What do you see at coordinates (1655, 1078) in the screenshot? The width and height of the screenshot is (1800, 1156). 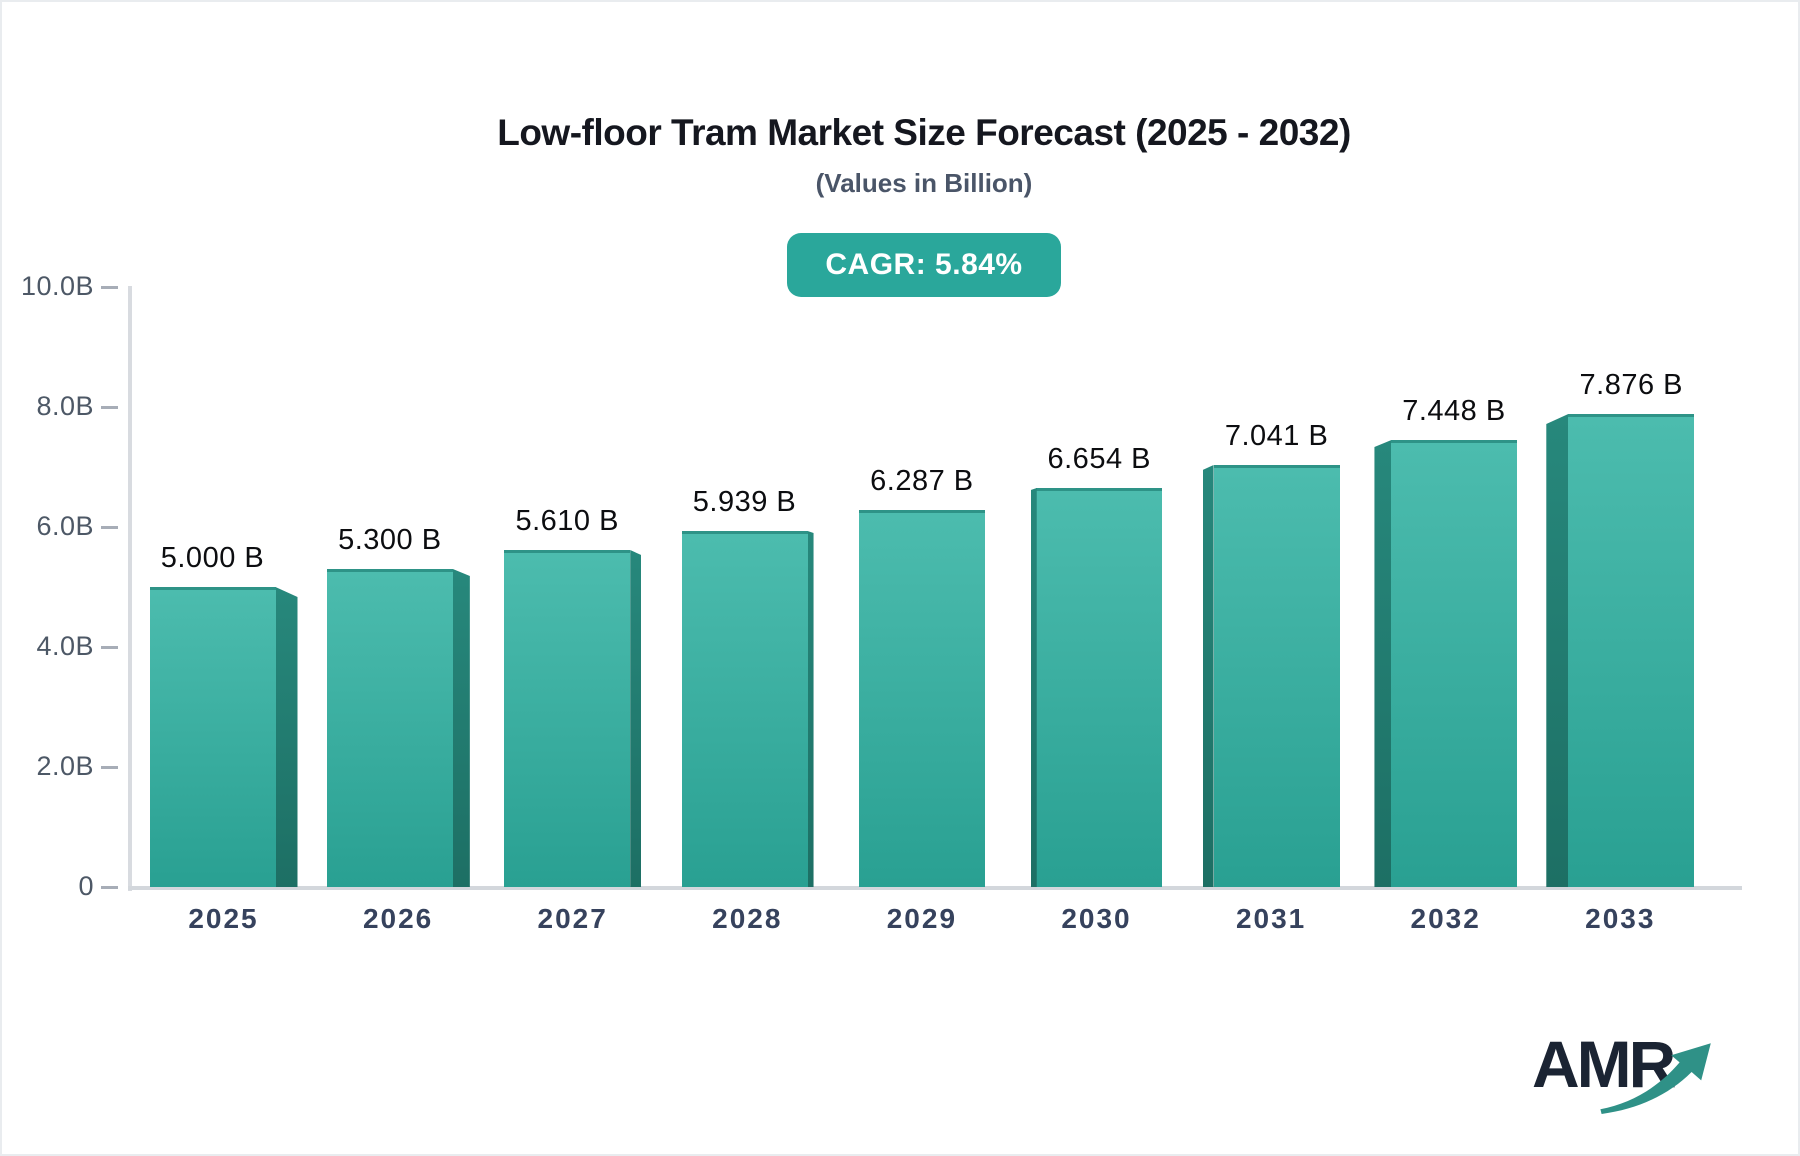 I see `amr-logo-arrow-icon` at bounding box center [1655, 1078].